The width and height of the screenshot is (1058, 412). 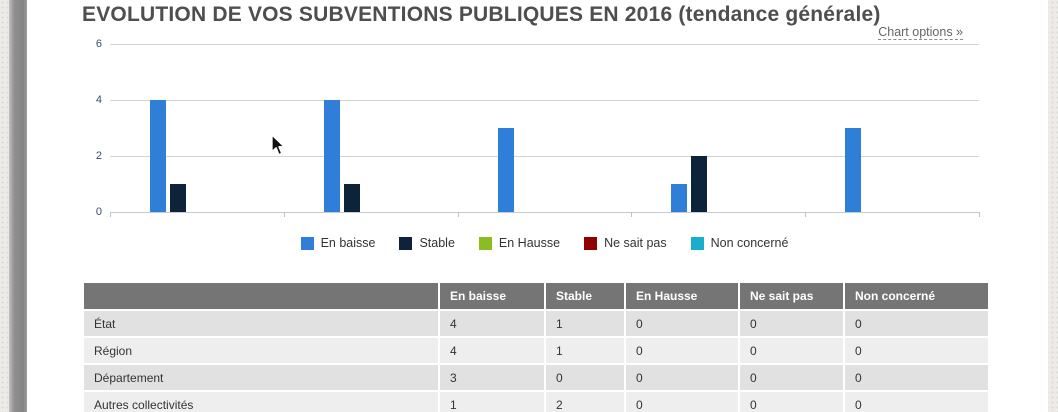 I want to click on y-axis-label: 6, so click(x=98, y=44).